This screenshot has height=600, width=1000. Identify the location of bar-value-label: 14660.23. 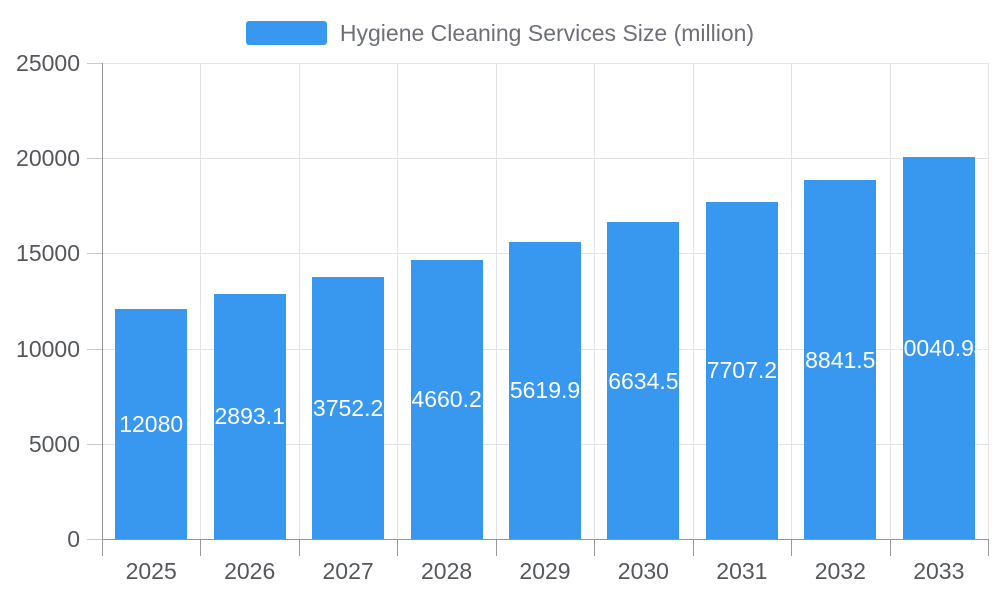
(446, 399).